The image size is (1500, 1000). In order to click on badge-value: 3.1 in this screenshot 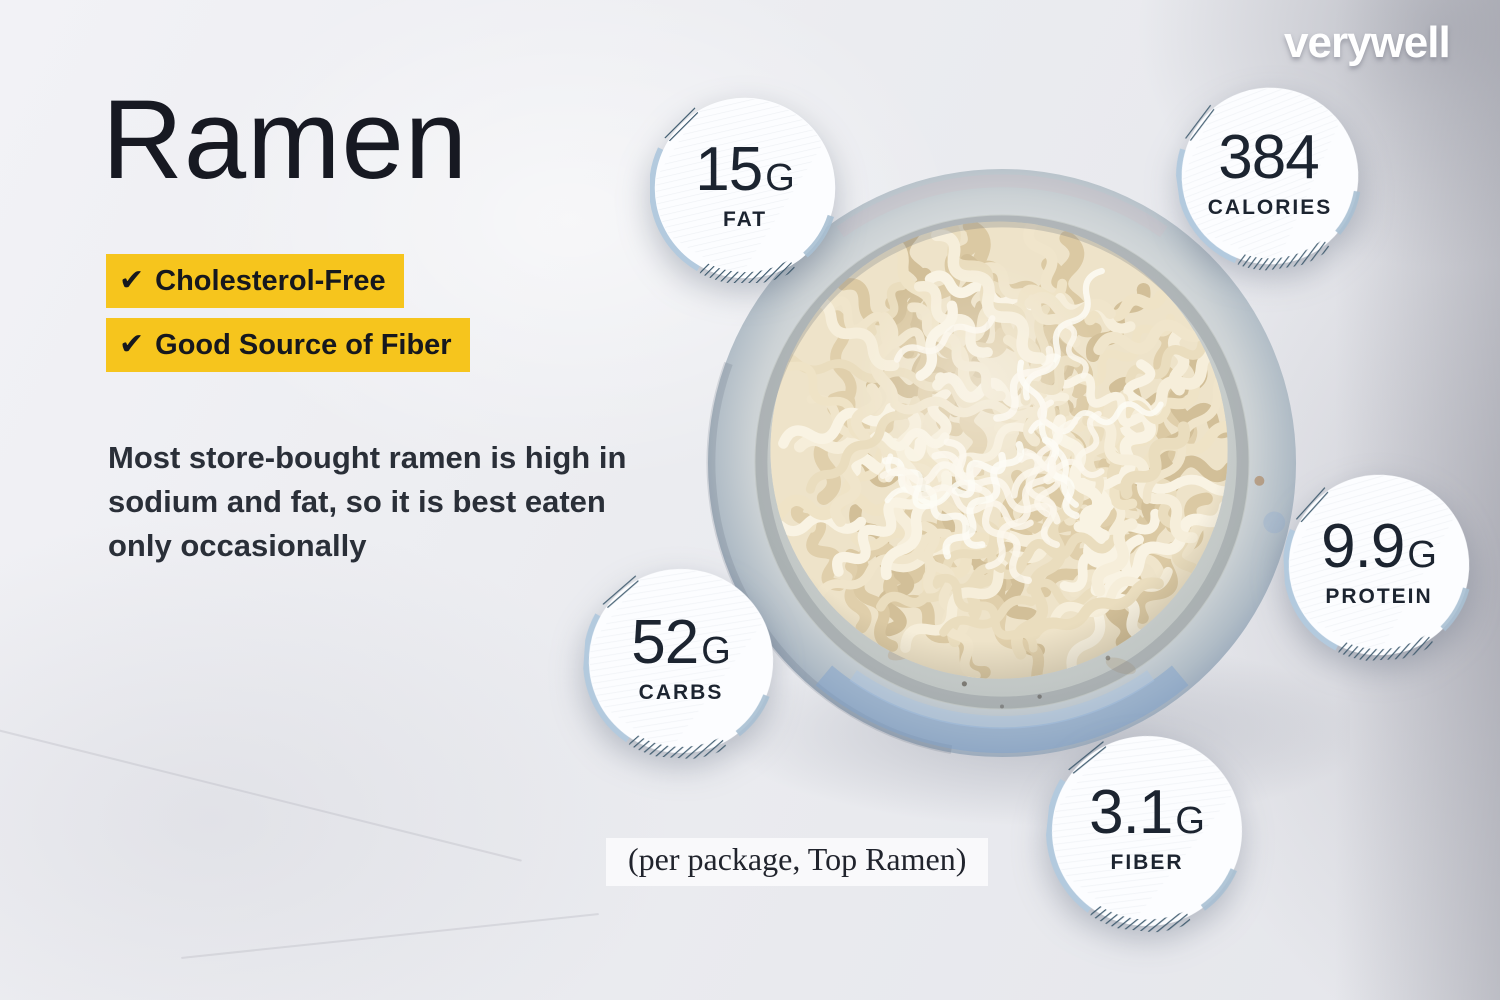, I will do `click(1131, 812)`.